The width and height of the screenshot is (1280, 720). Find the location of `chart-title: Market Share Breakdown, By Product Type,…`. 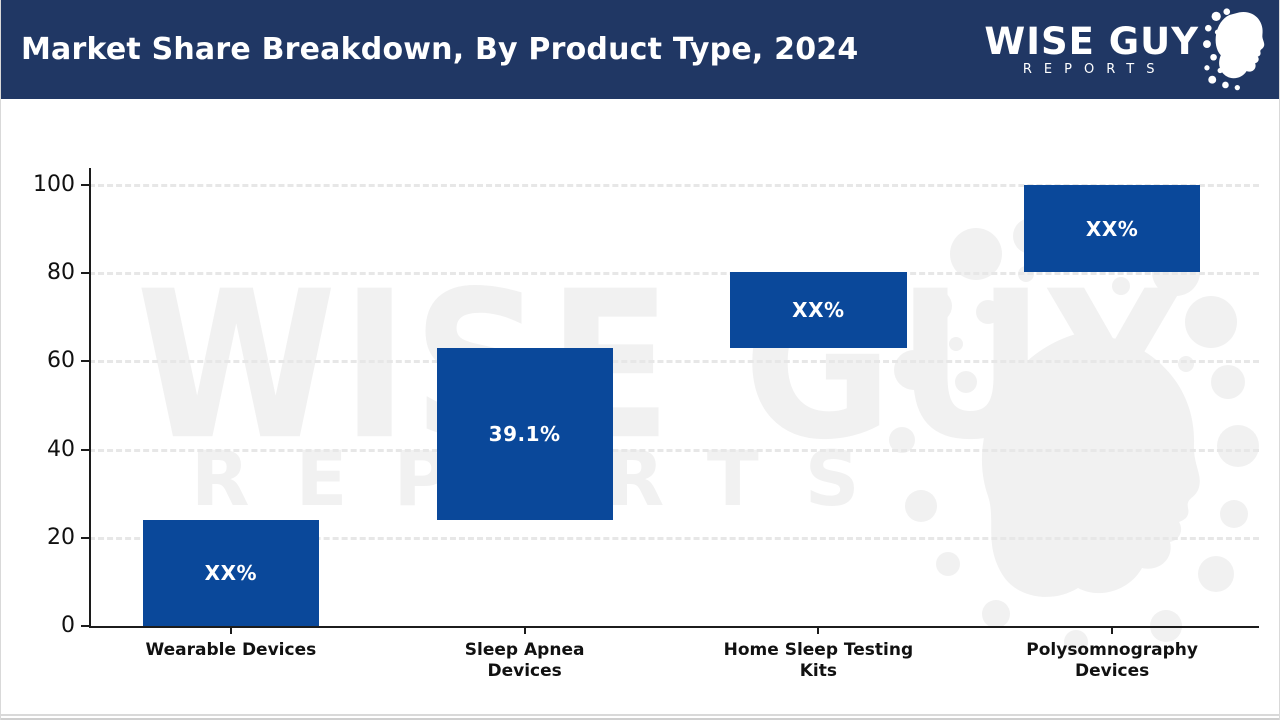

chart-title: Market Share Breakdown, By Product Type,… is located at coordinates (440, 49).